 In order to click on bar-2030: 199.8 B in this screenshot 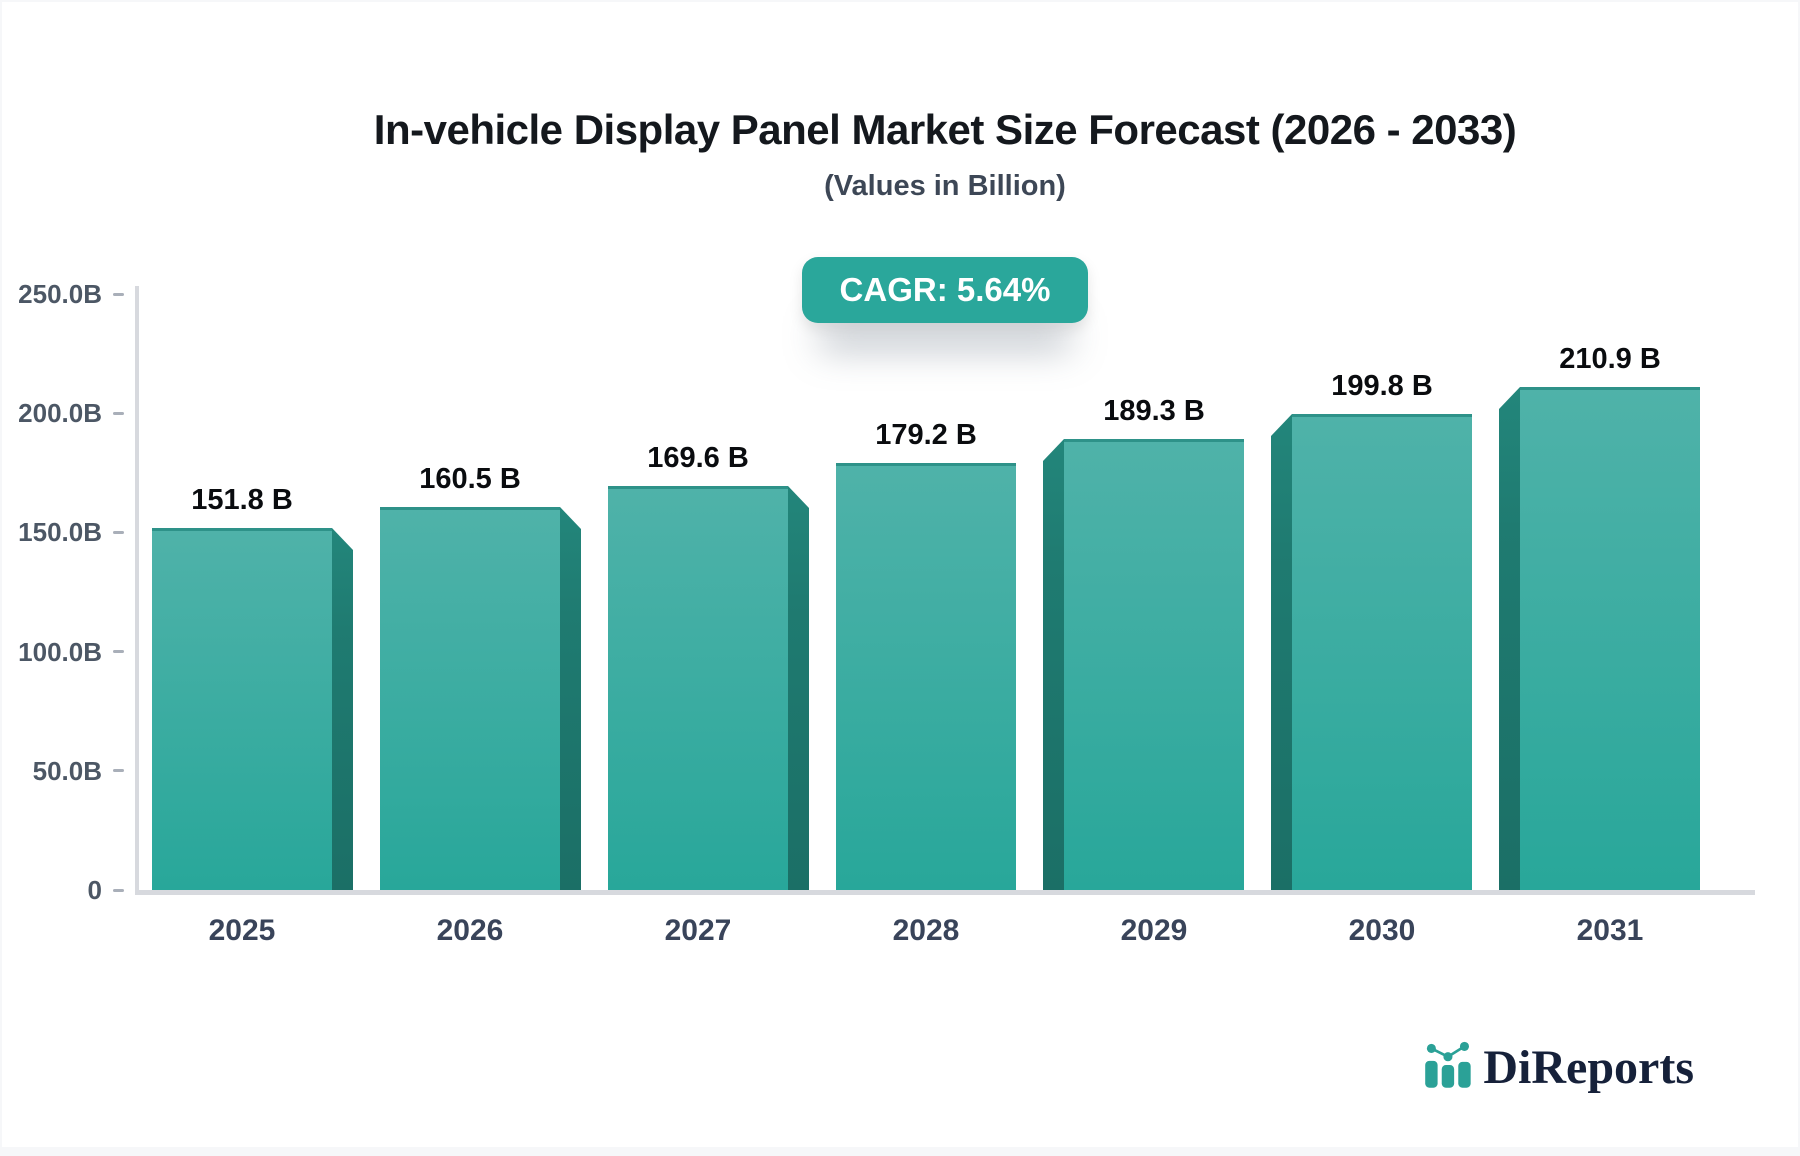, I will do `click(1371, 630)`.